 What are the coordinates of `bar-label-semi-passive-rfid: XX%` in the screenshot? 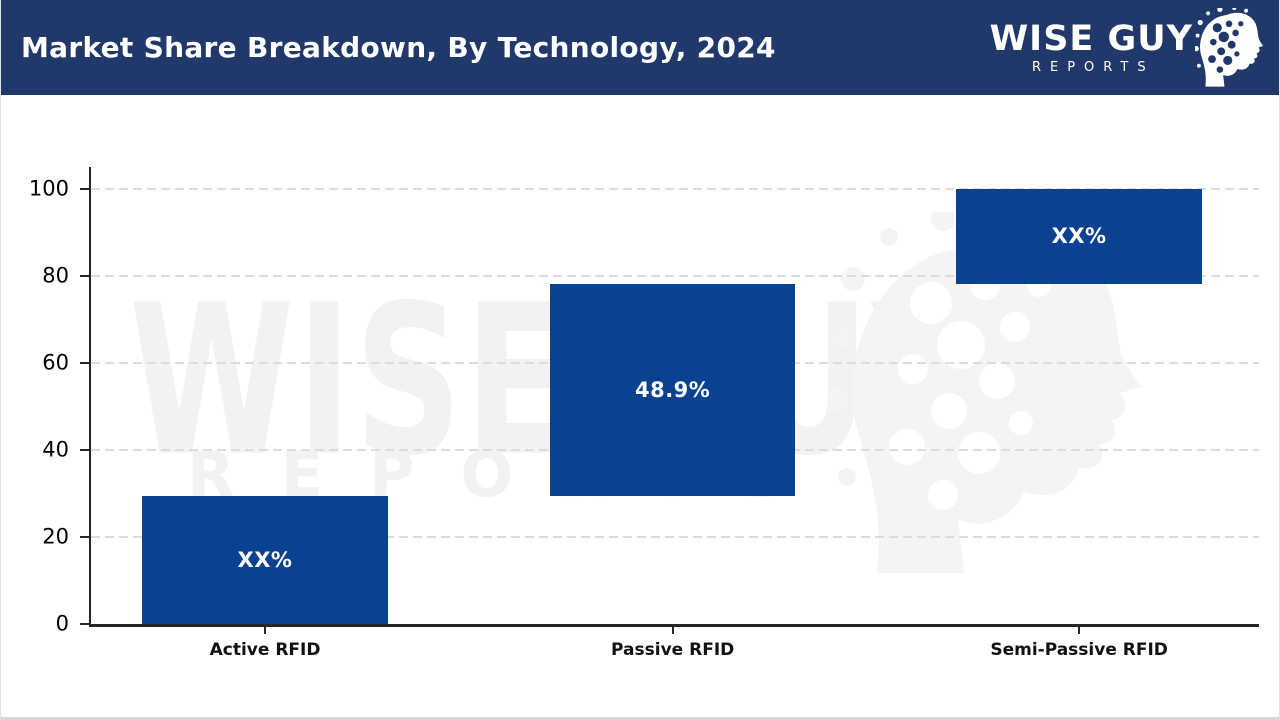 It's located at (1079, 236).